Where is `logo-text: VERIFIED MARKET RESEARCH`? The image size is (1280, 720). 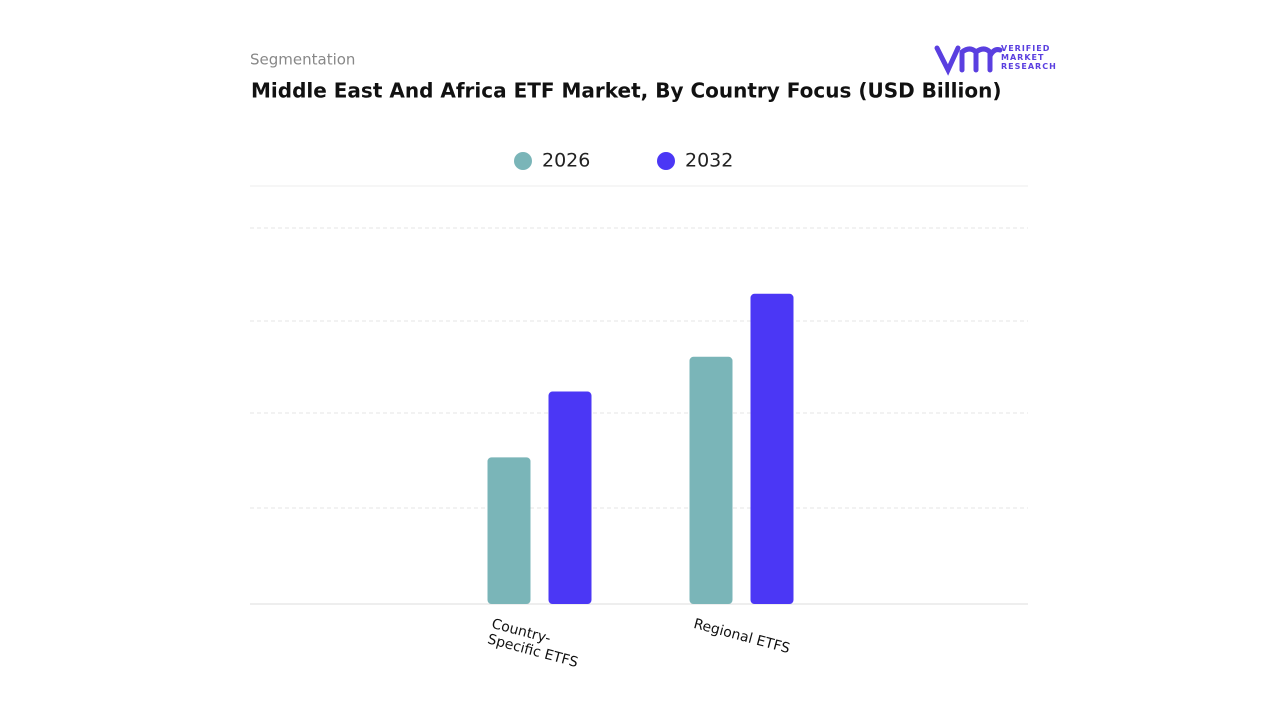
logo-text: VERIFIED MARKET RESEARCH is located at coordinates (1029, 57).